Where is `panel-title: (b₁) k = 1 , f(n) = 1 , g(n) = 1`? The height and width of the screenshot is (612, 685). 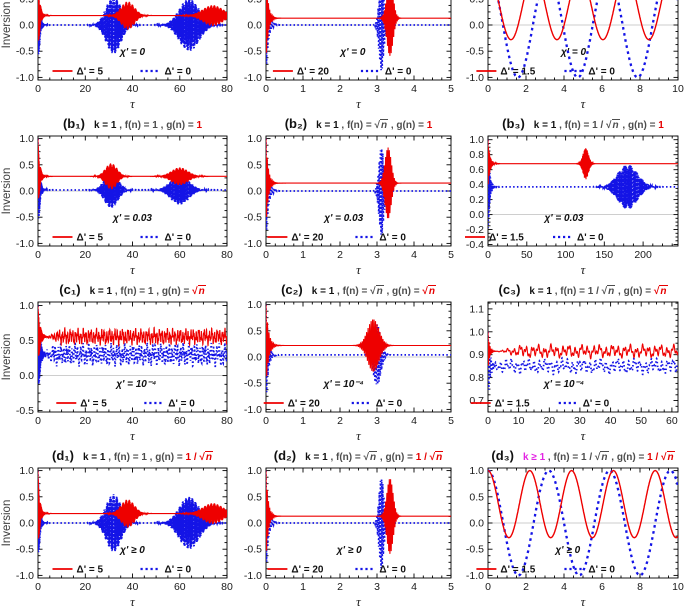
panel-title: (b₁) k = 1 , f(n) = 1 , g(n) = 1 is located at coordinates (117, 124).